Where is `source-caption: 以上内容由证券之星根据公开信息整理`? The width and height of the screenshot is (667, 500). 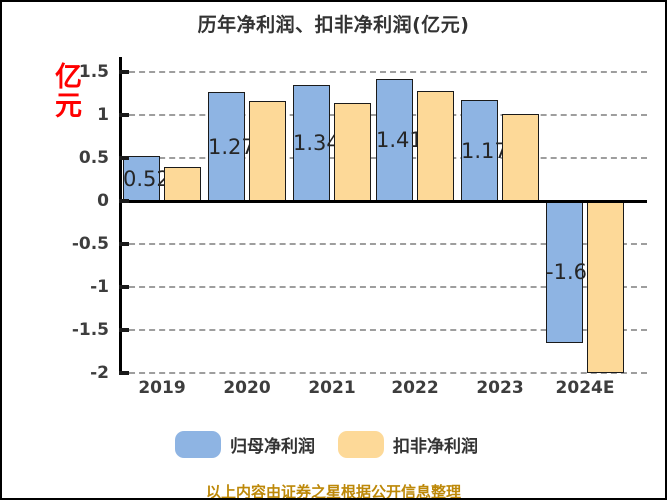 source-caption: 以上内容由证券之星根据公开信息整理 is located at coordinates (333, 491).